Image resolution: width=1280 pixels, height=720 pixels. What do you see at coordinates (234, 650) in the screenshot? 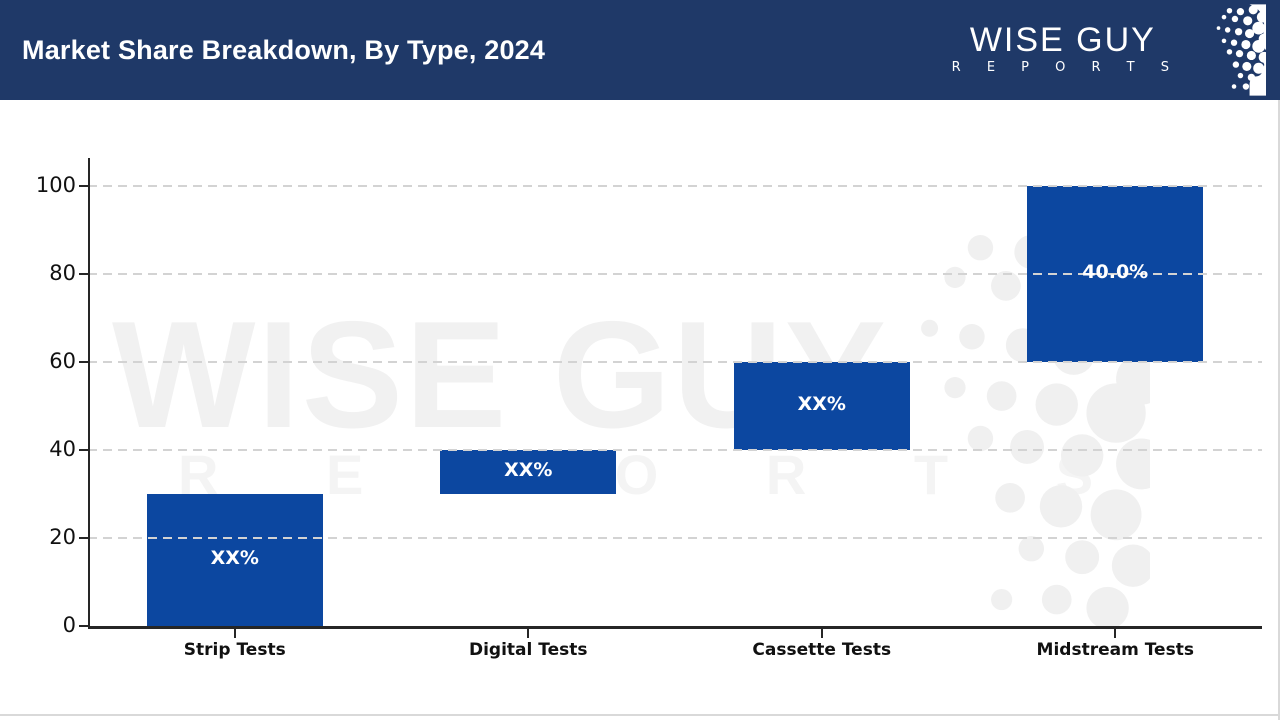
I see `x-category-label: Strip Tests` at bounding box center [234, 650].